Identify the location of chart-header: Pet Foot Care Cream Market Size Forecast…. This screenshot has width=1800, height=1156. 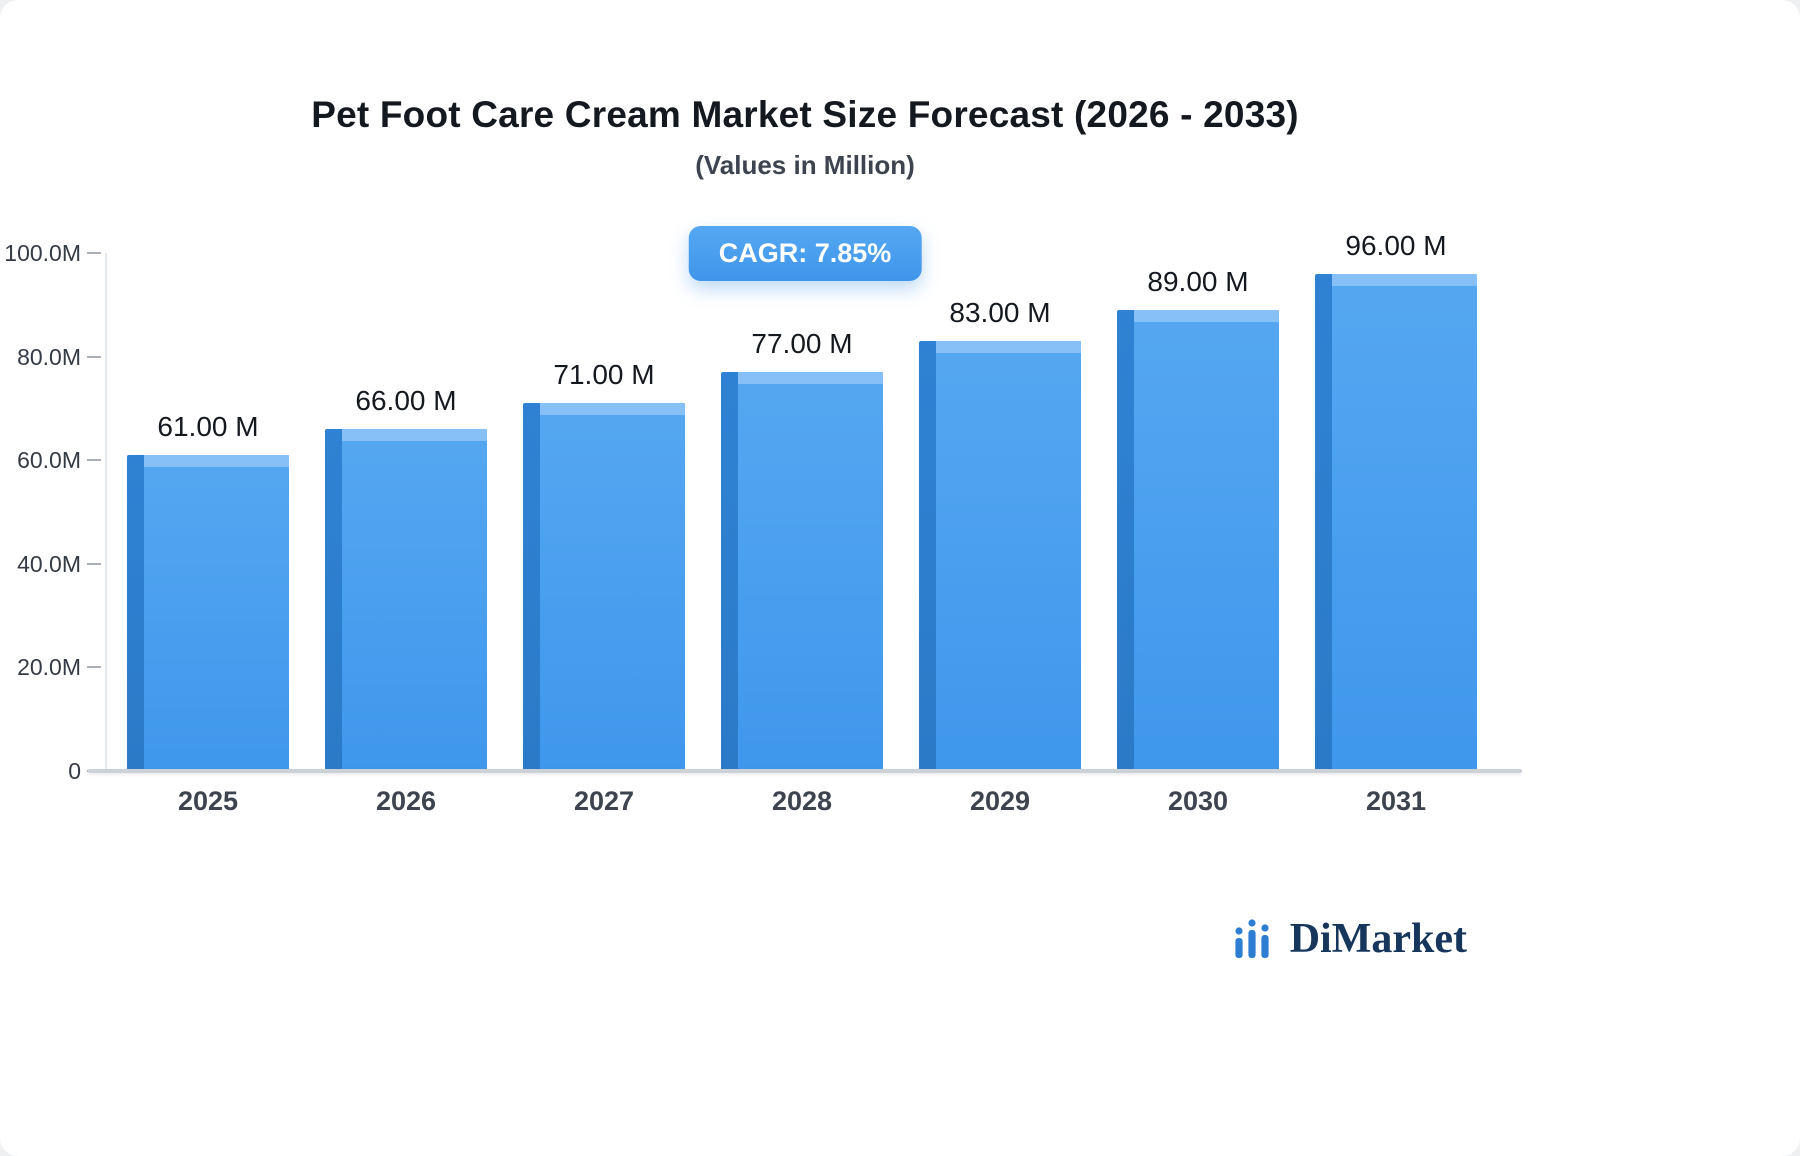
(805, 90).